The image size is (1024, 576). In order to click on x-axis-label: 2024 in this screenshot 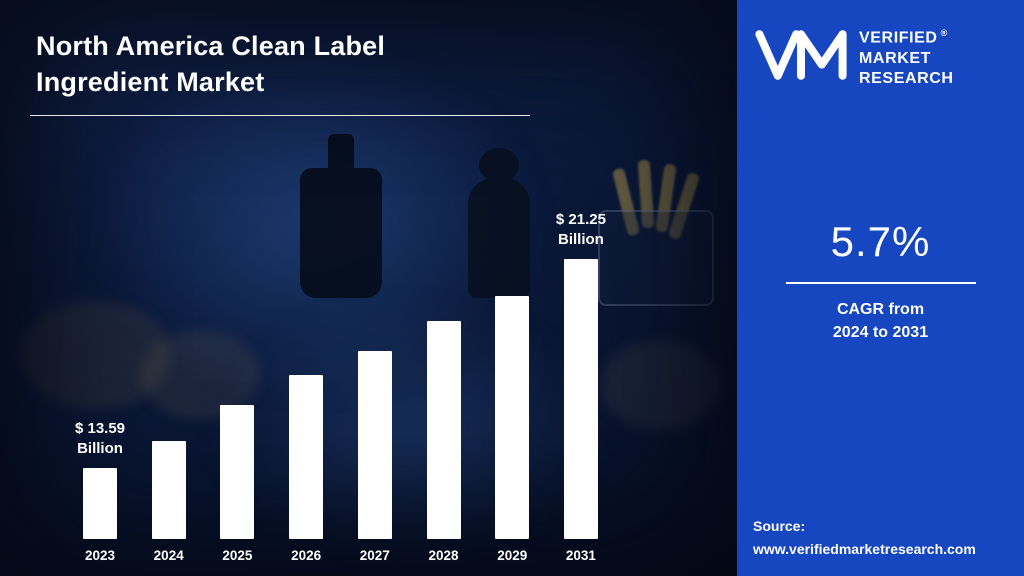, I will do `click(168, 555)`.